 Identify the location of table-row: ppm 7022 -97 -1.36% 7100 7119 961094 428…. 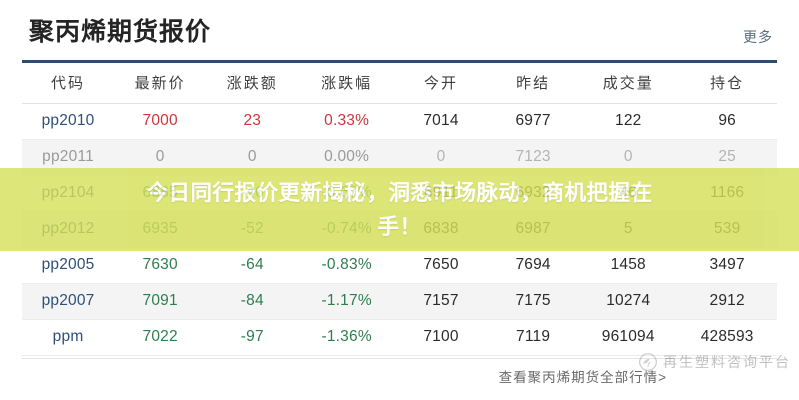
(399, 338).